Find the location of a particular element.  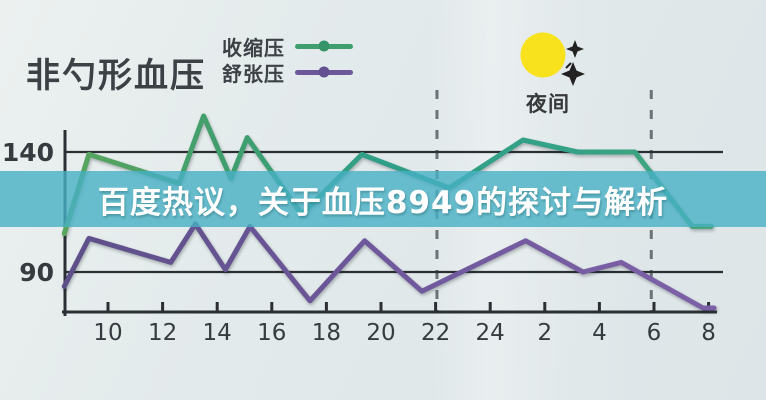

x-tick-label-24: 24 is located at coordinates (490, 333).